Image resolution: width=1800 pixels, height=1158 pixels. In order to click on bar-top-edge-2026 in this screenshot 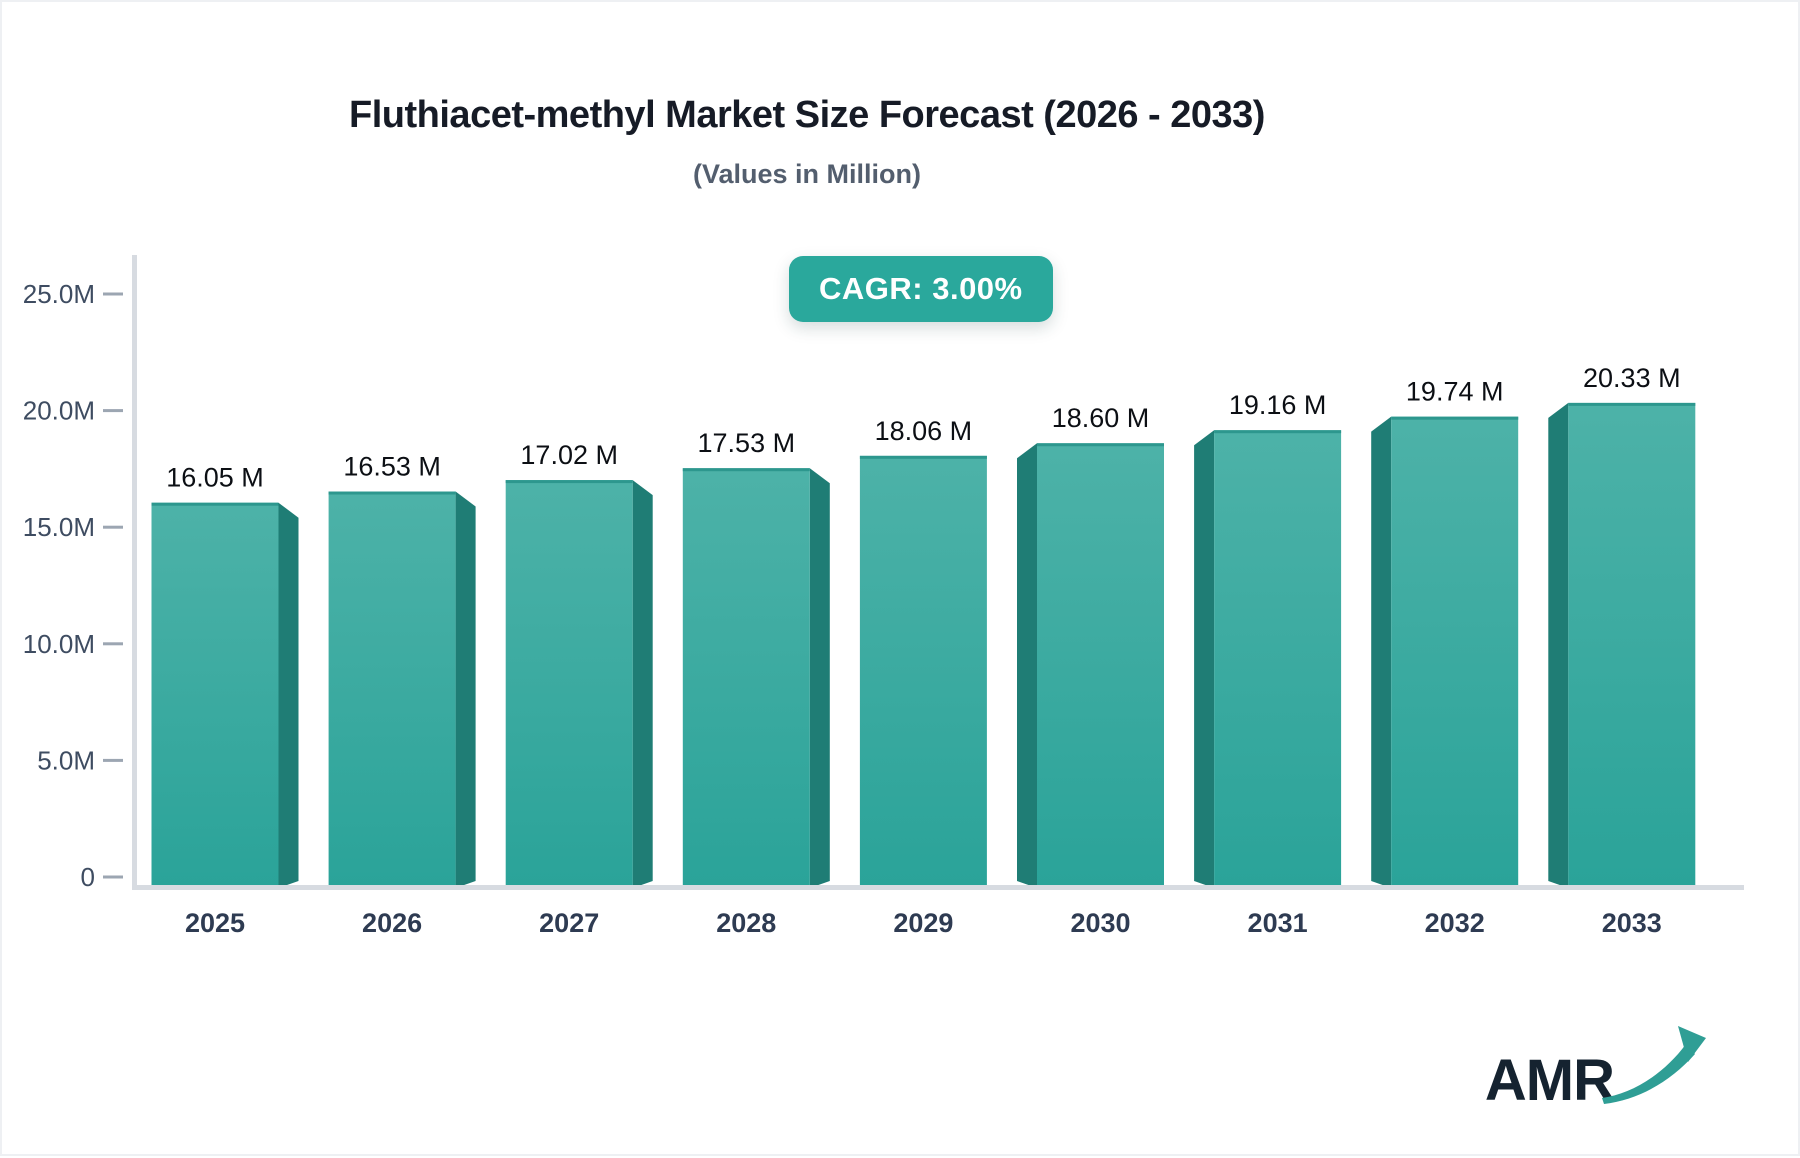, I will do `click(392, 493)`.